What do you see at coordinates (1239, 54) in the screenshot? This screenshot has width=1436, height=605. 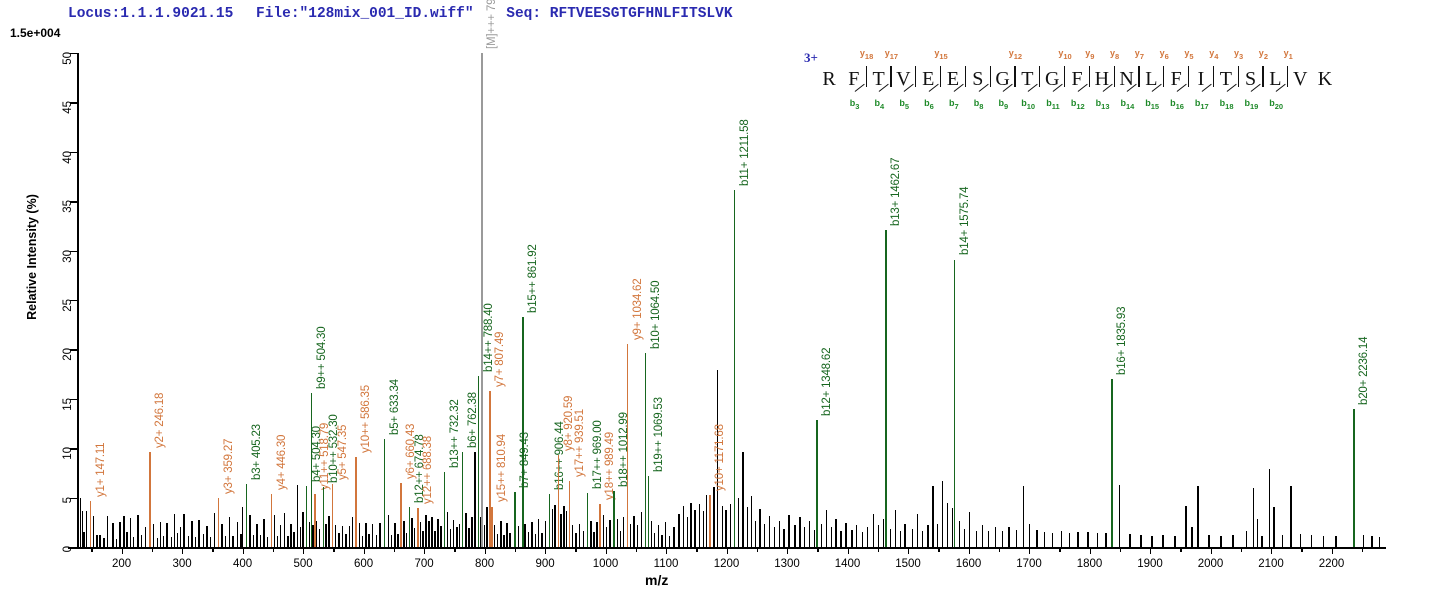 I see `y-ion-label: y3` at bounding box center [1239, 54].